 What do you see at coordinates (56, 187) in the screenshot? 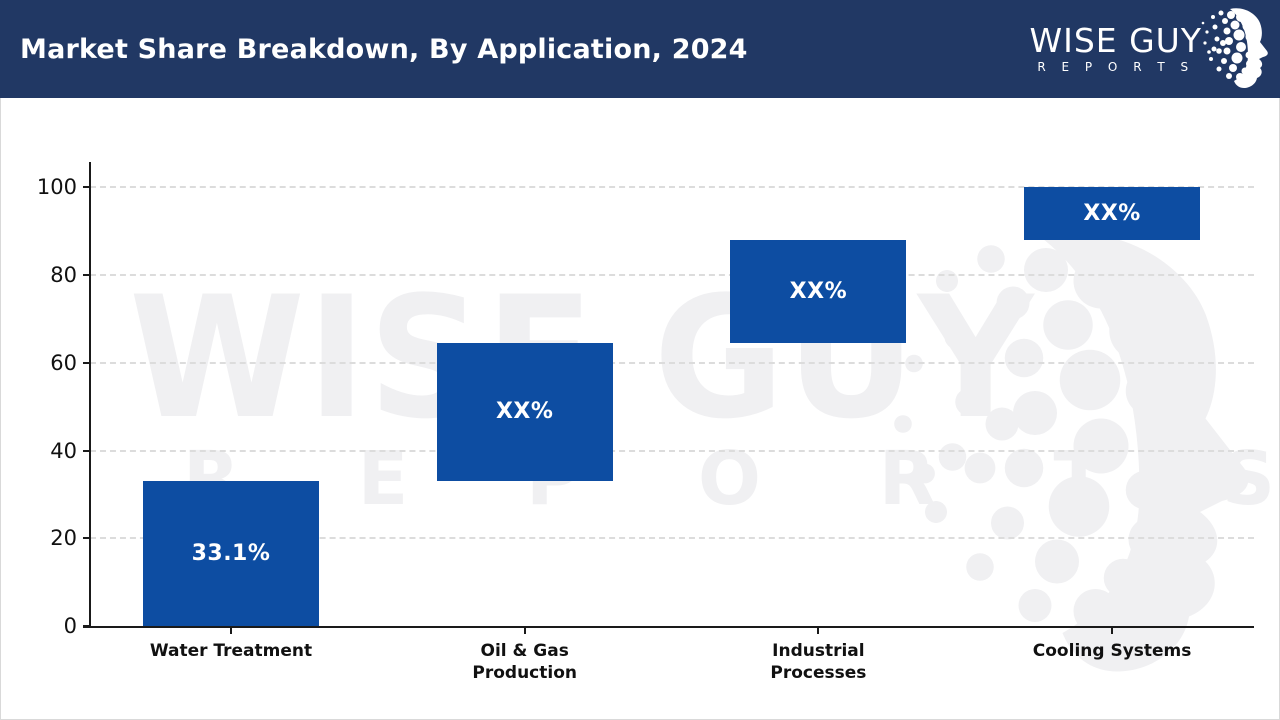
I see `y-tick-label-100: 100` at bounding box center [56, 187].